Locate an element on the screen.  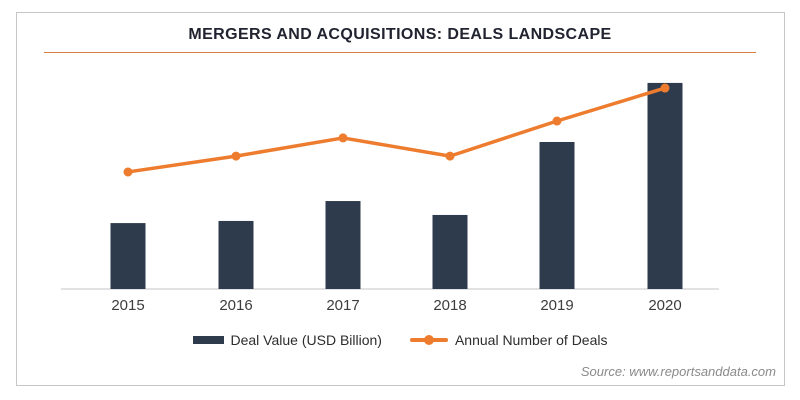
line-marker-2019 is located at coordinates (557, 121).